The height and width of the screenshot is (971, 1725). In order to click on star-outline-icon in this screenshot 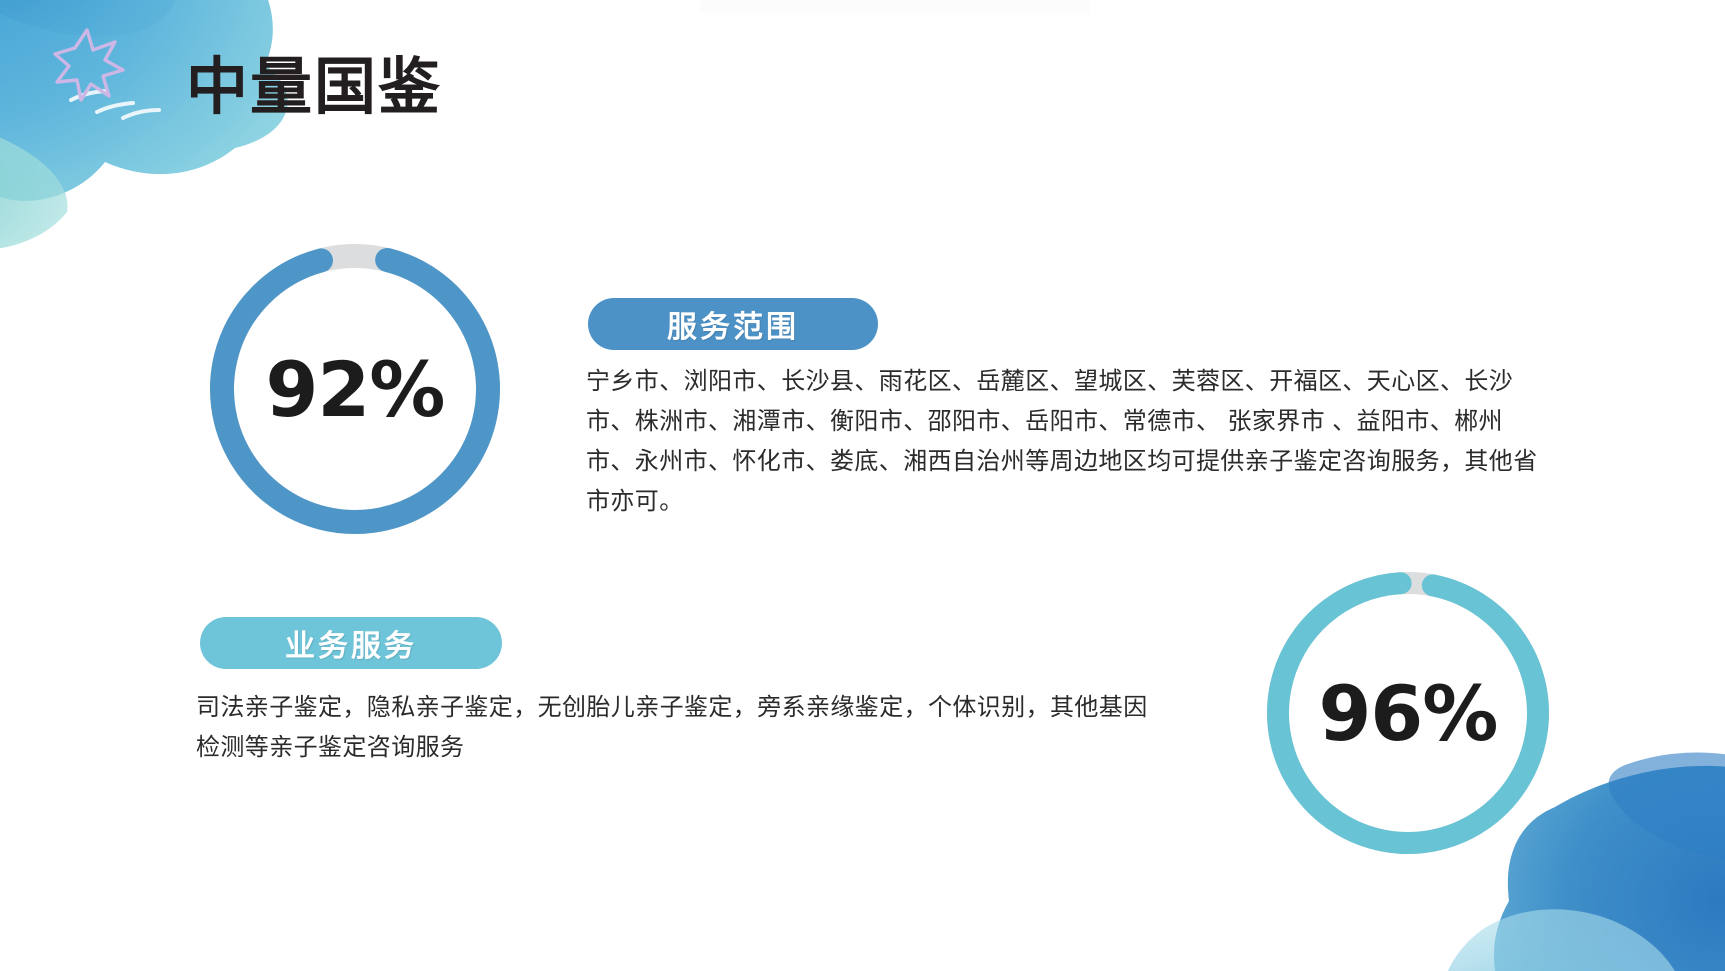, I will do `click(89, 65)`.